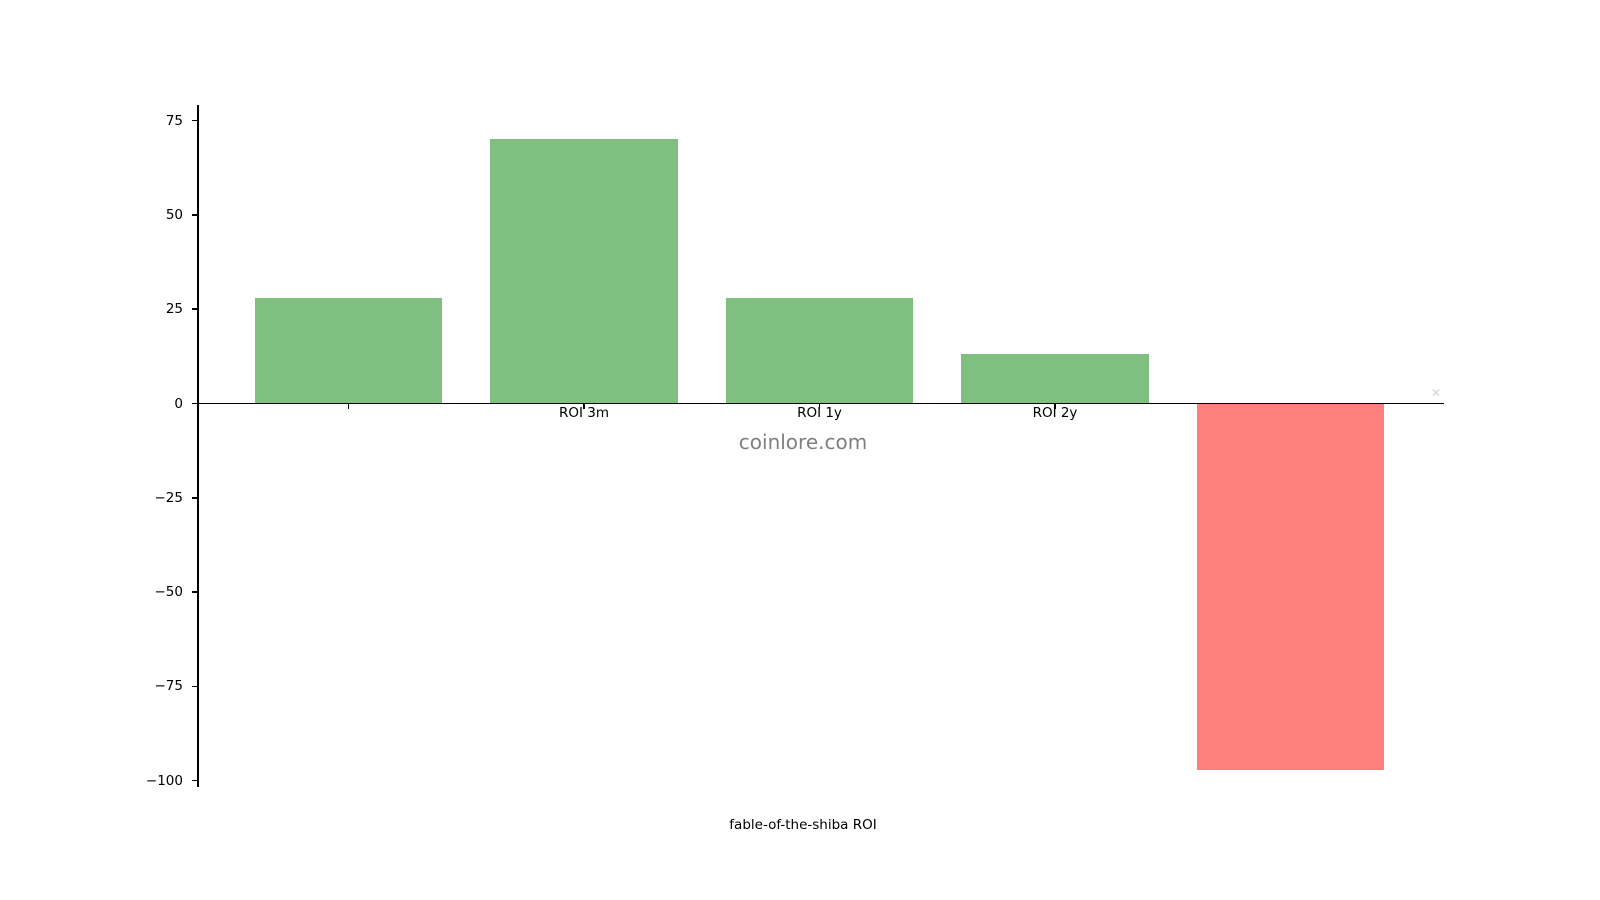 The height and width of the screenshot is (900, 1600). Describe the element at coordinates (164, 780) in the screenshot. I see `y-tick-label: −100` at that location.